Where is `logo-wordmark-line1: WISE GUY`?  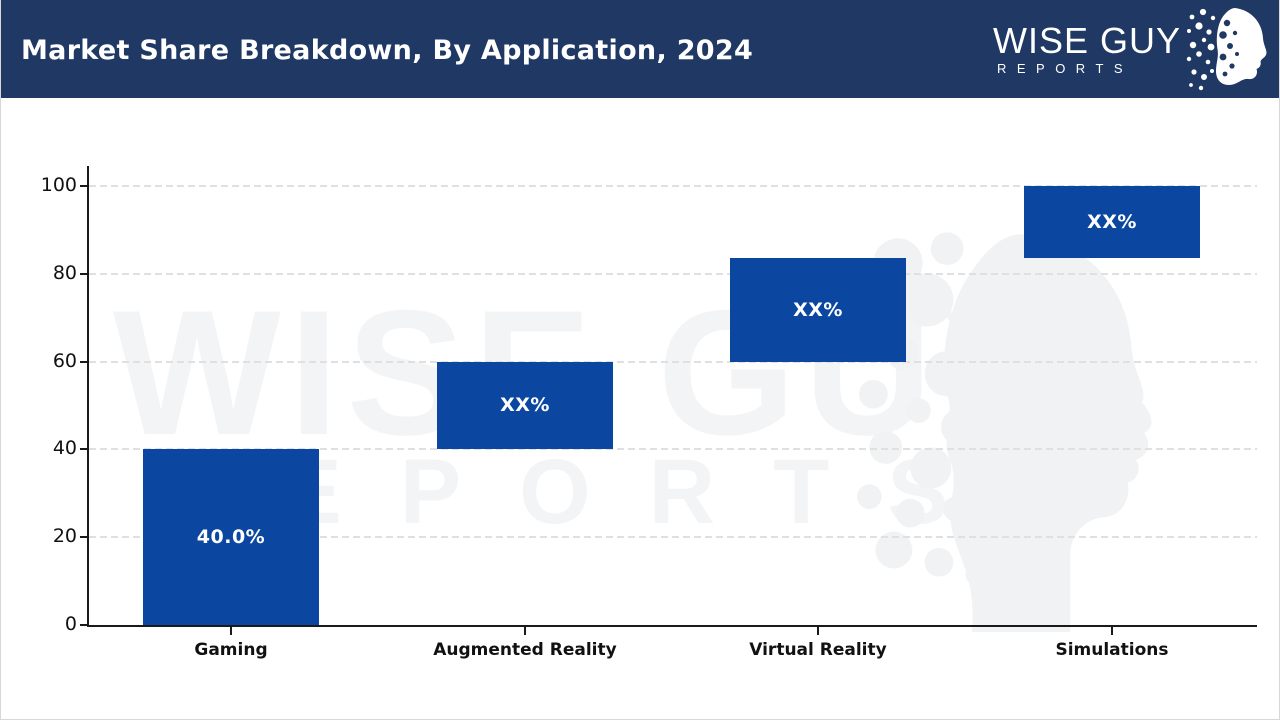
logo-wordmark-line1: WISE GUY is located at coordinates (1086, 40).